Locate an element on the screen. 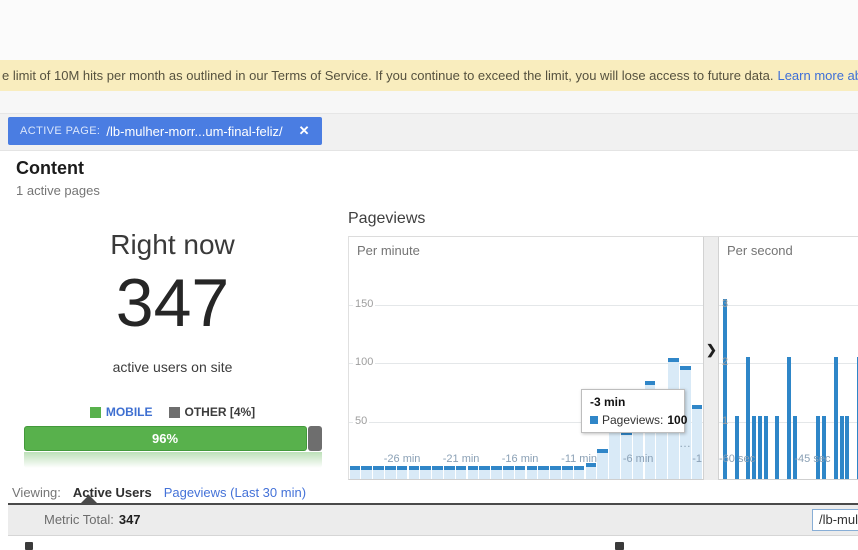 The height and width of the screenshot is (550, 858). mobile-legend-label: MOBILE is located at coordinates (129, 412).